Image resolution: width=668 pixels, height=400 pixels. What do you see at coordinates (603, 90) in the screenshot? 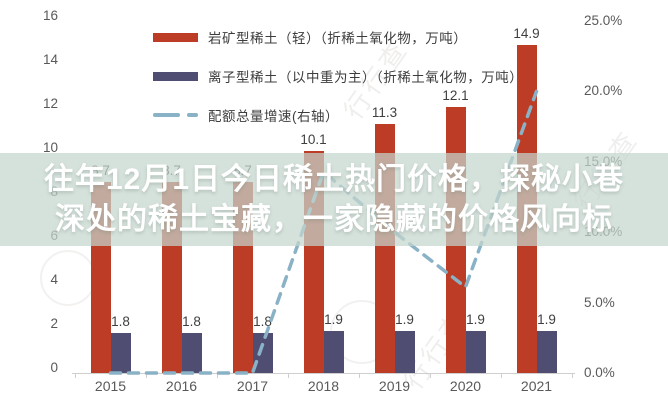
I see `right-axis-tick-label: 20.0%` at bounding box center [603, 90].